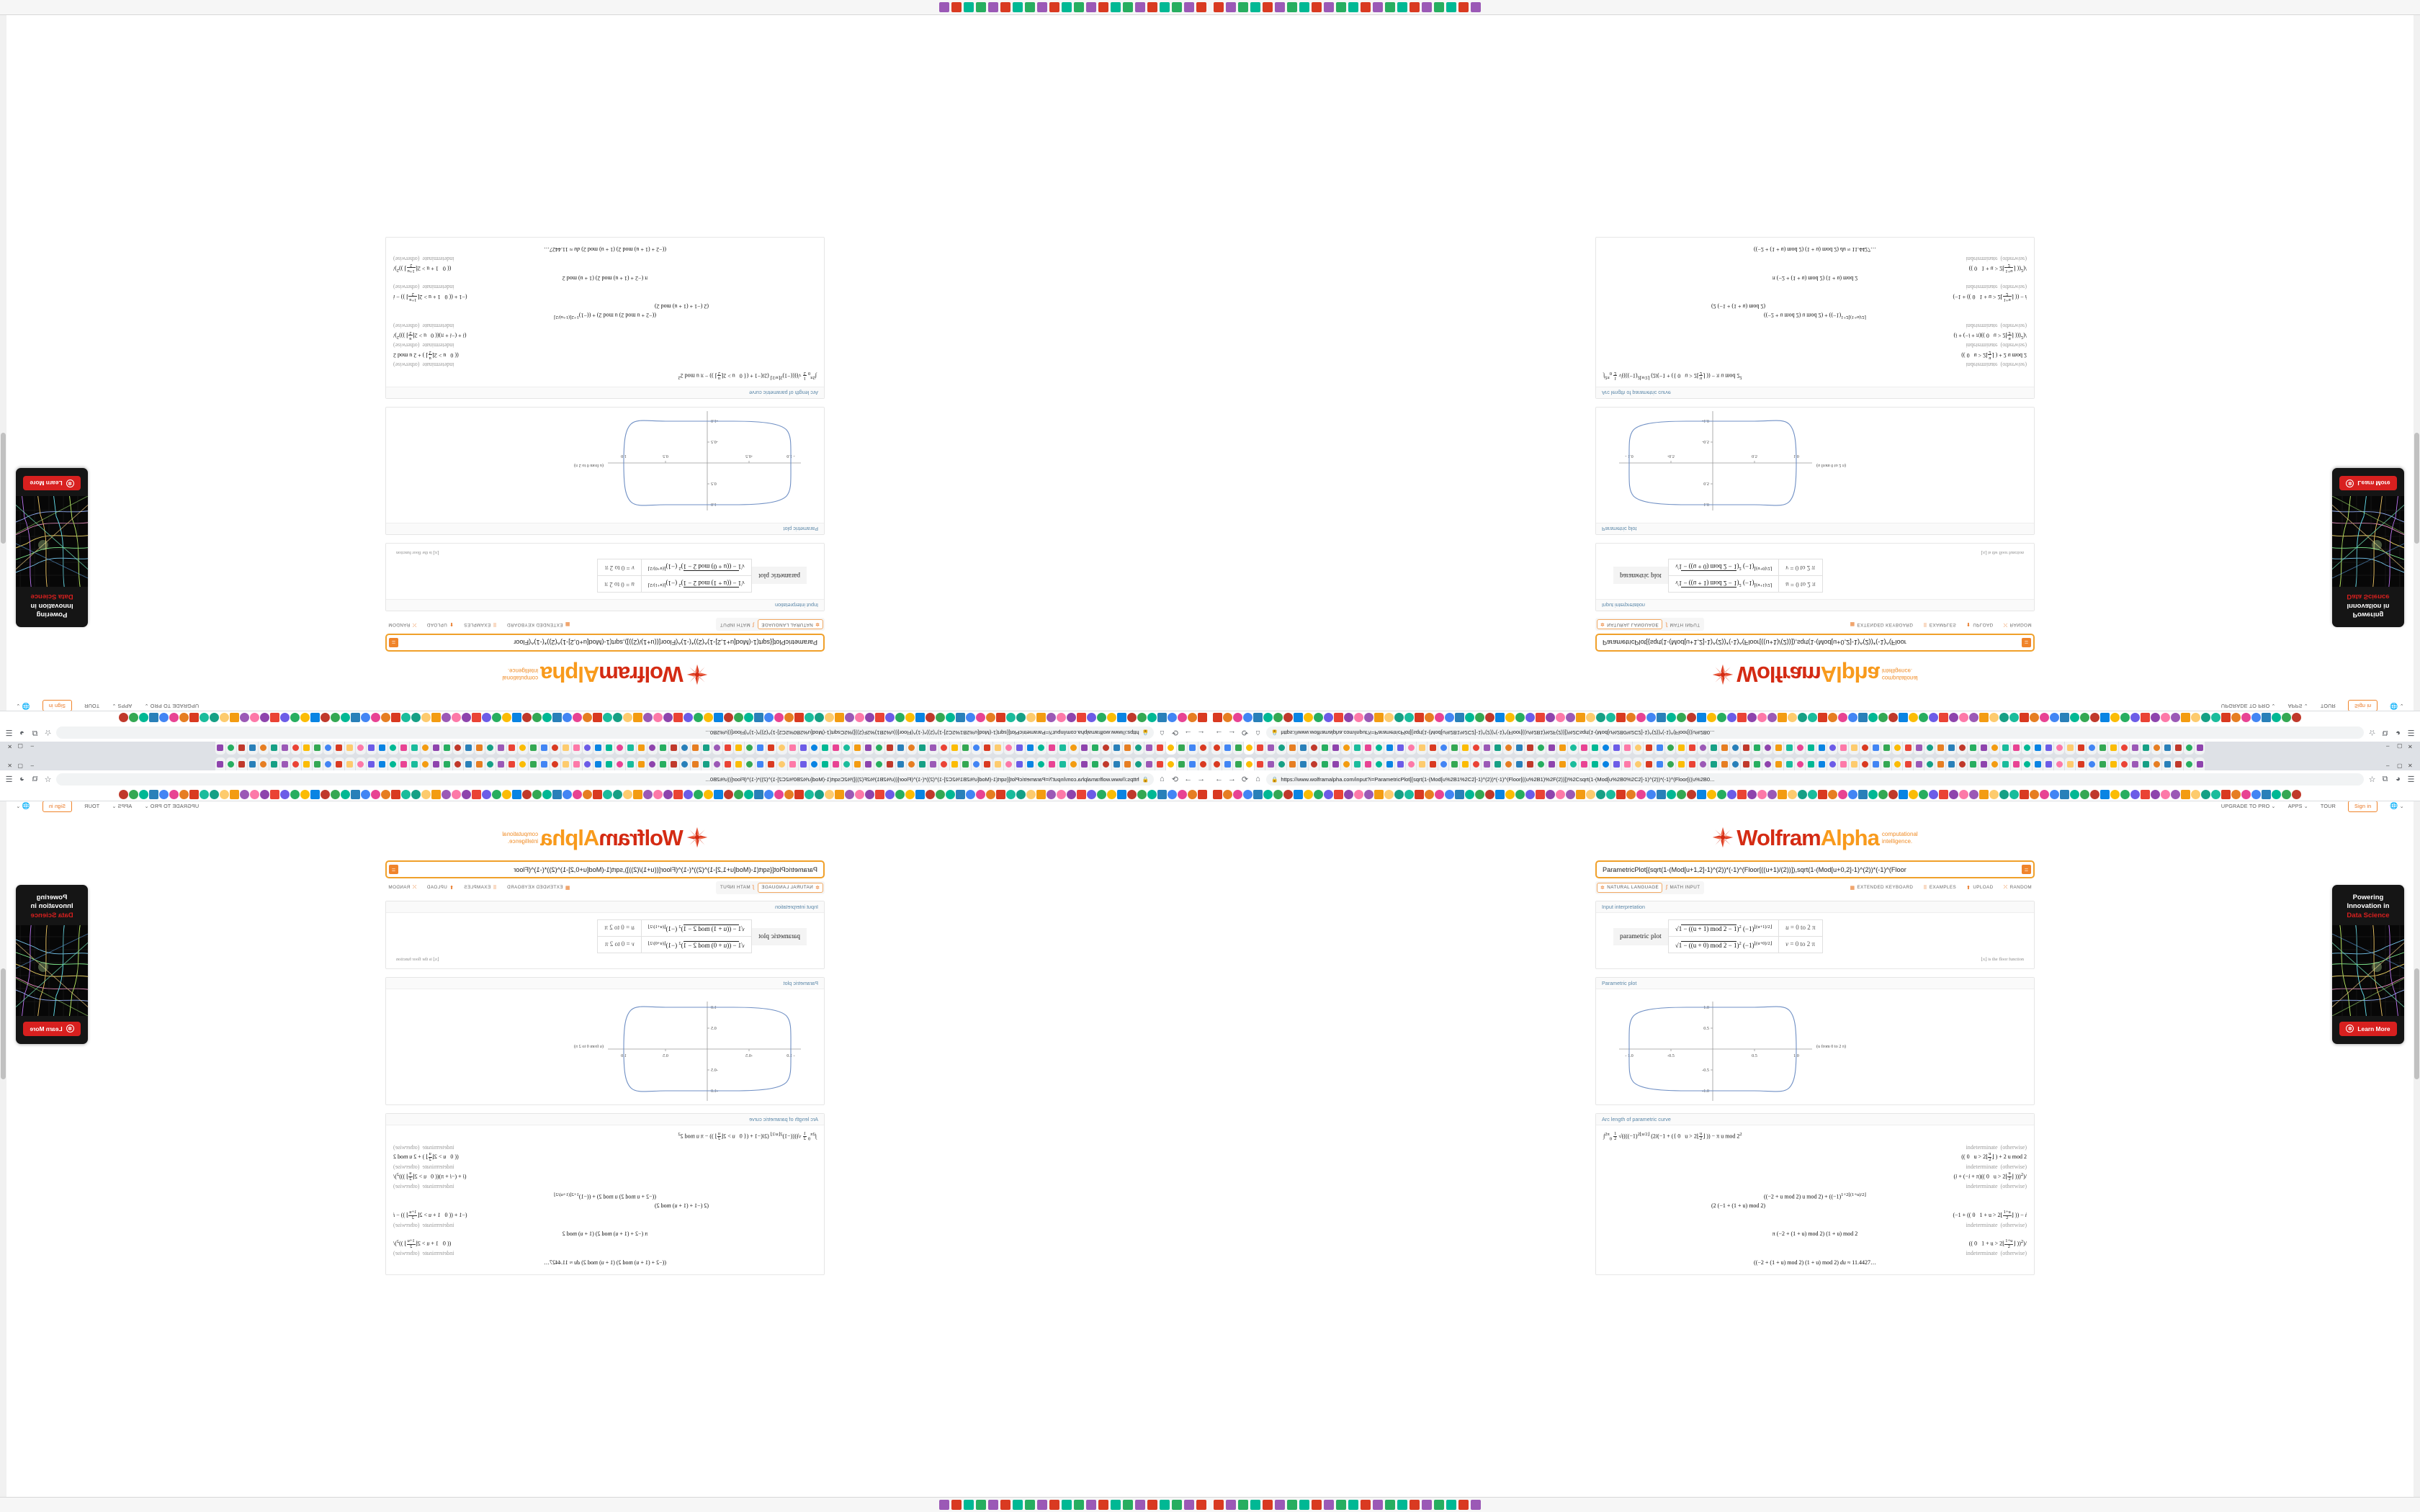 The width and height of the screenshot is (2420, 1512). Describe the element at coordinates (2372, 779) in the screenshot. I see `bookmark-star-icon: ☆` at that location.